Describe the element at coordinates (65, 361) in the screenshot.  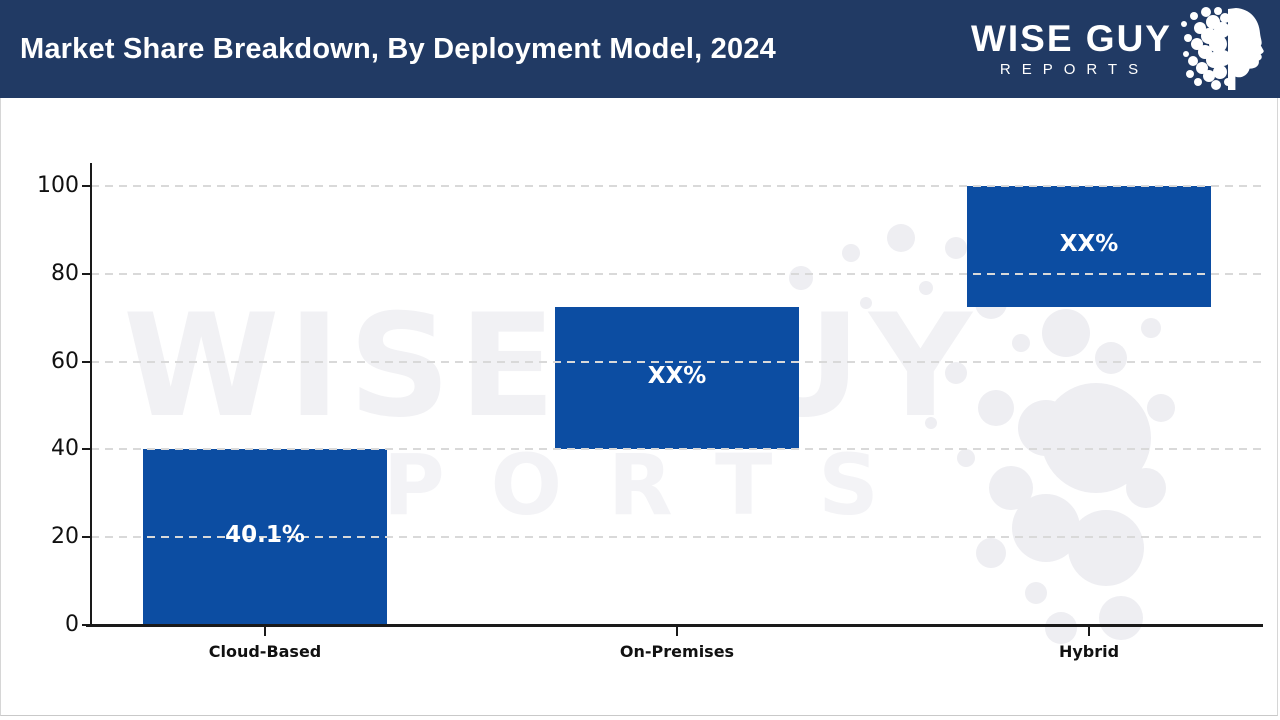
I see `y-axis-tick-label: 60` at that location.